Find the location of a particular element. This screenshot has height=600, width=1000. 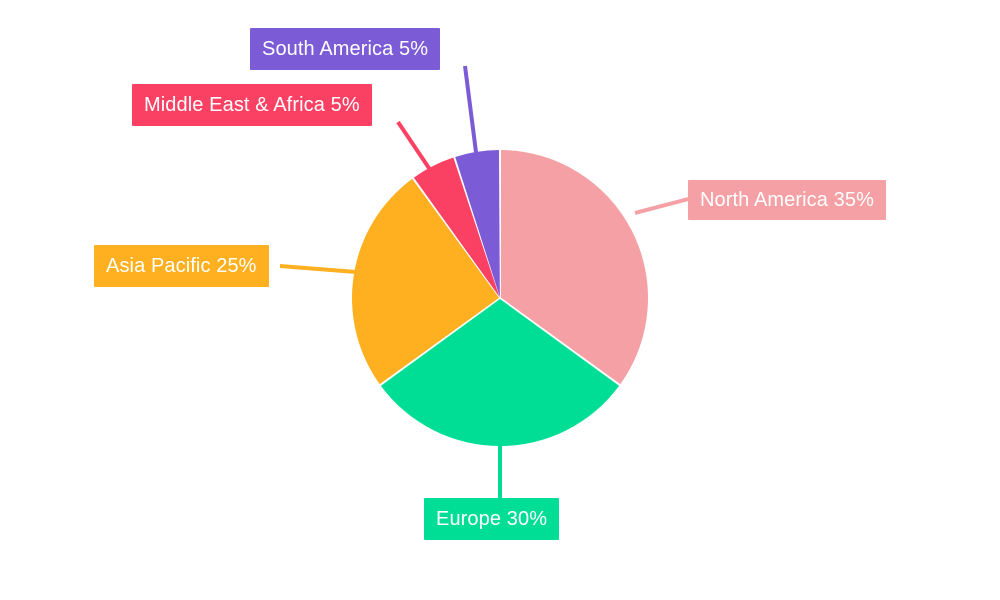

pie-label-middle-east-africa: Middle East & Africa 5% is located at coordinates (252, 105).